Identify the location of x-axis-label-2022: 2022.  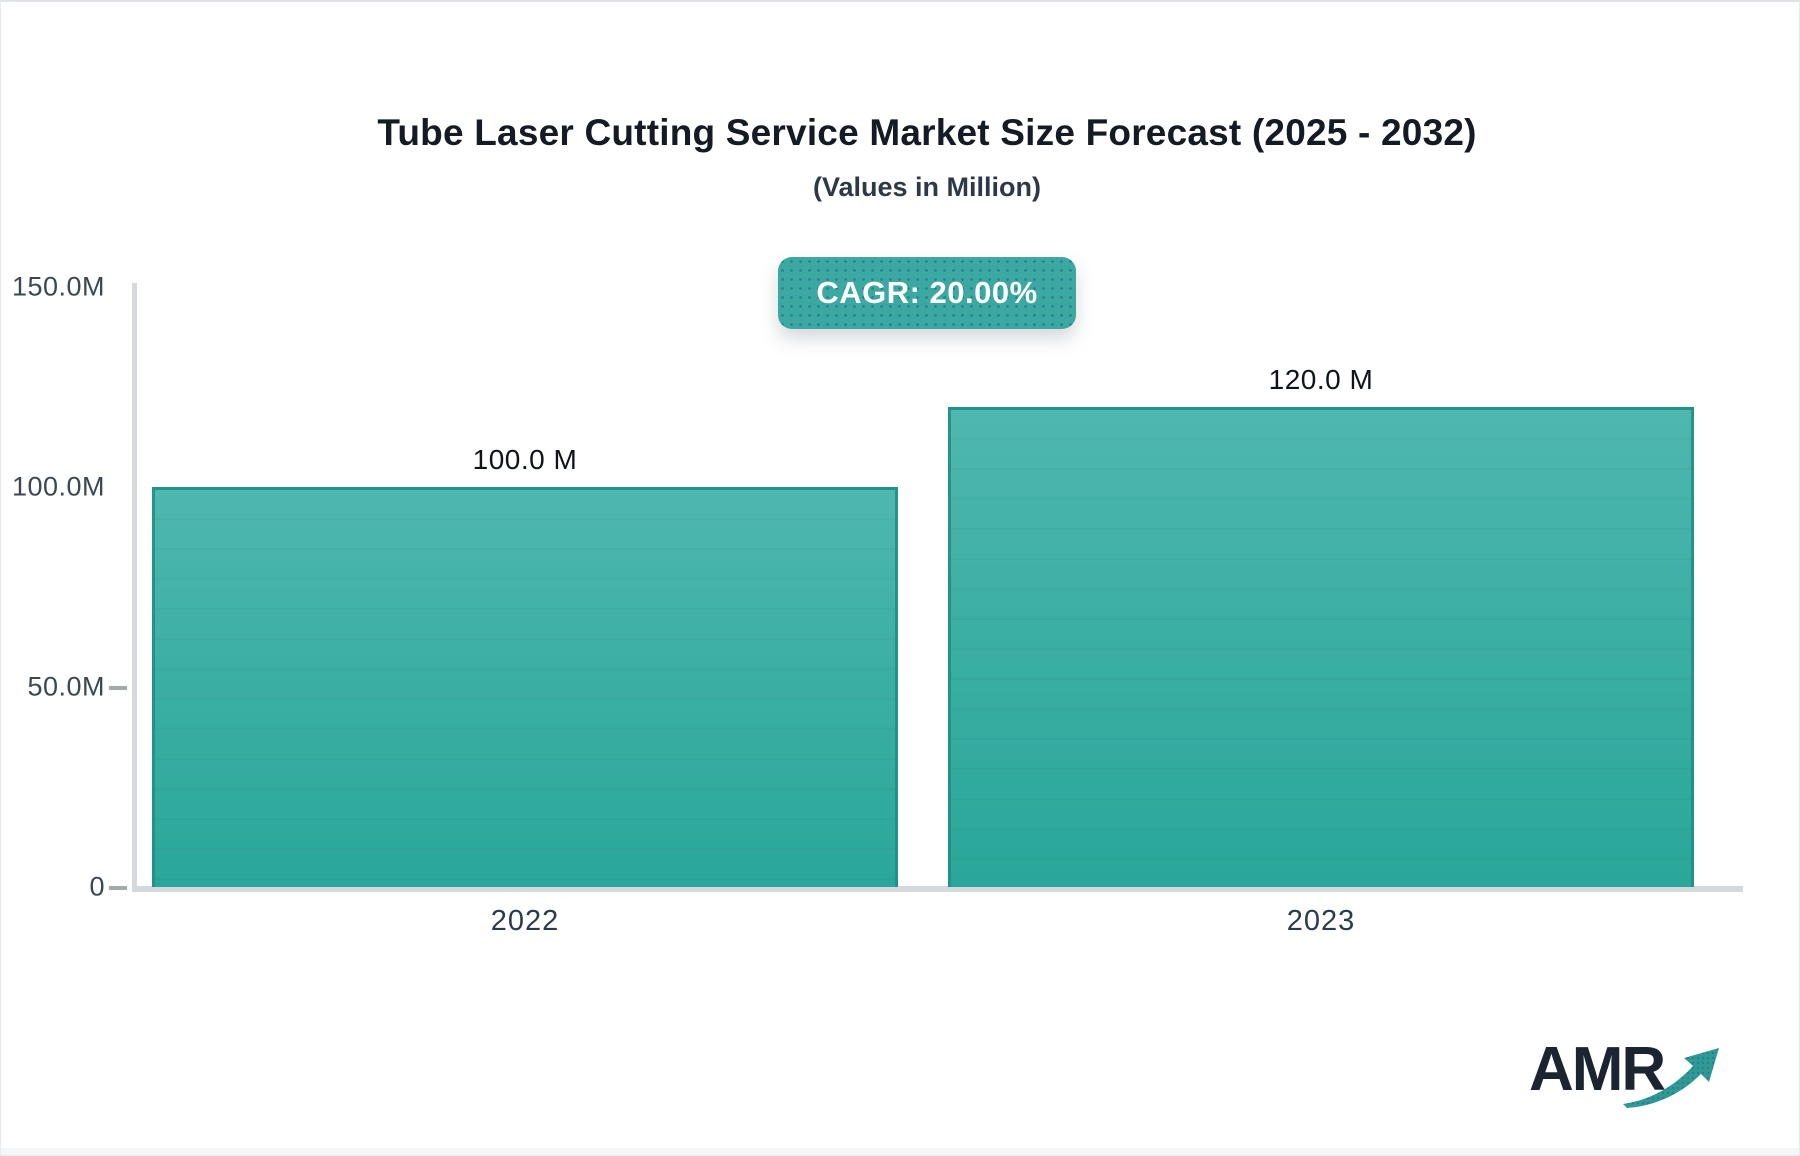
(525, 920).